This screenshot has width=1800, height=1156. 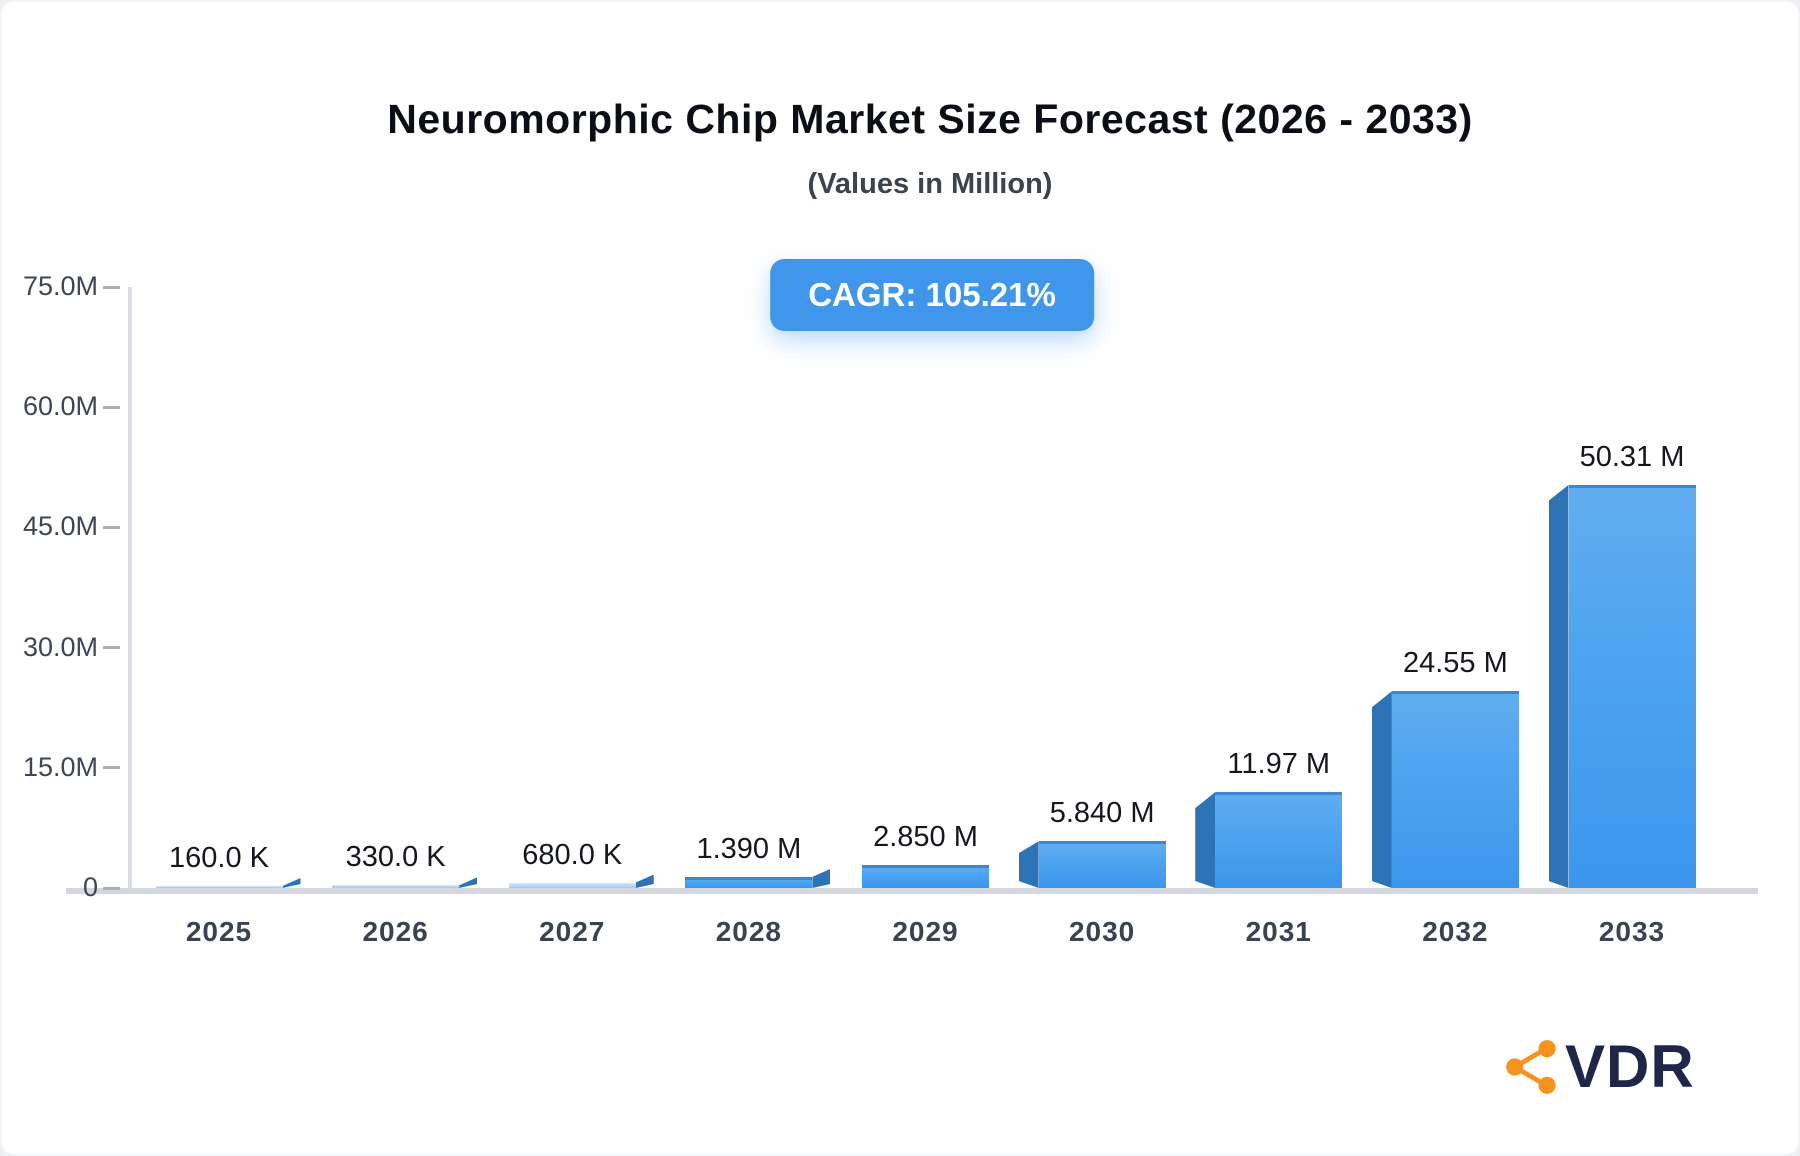 What do you see at coordinates (1632, 686) in the screenshot?
I see `bar-2033` at bounding box center [1632, 686].